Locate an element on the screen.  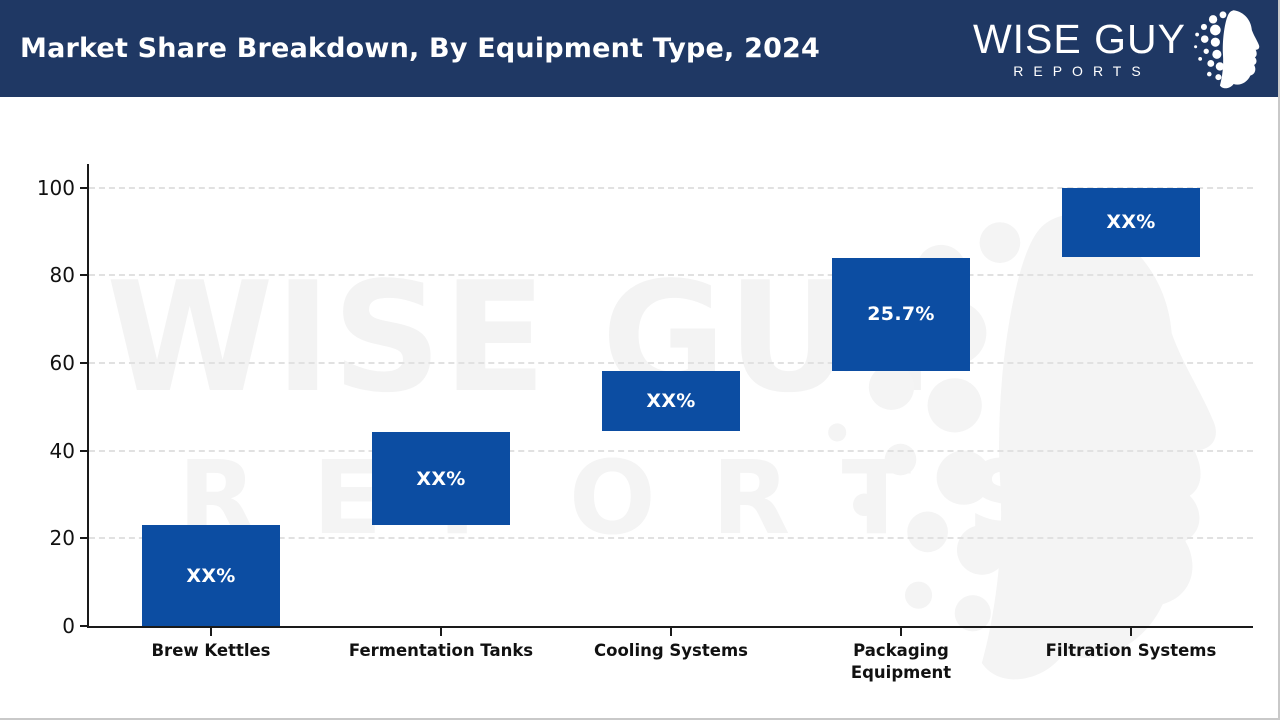
bar-segment: 25.7% is located at coordinates (901, 314).